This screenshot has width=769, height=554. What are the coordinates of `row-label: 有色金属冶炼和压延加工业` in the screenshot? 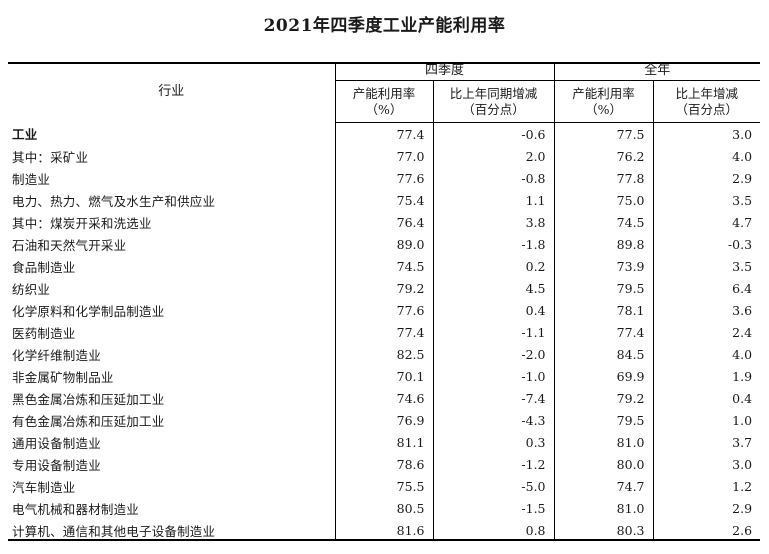 It's located at (88, 421).